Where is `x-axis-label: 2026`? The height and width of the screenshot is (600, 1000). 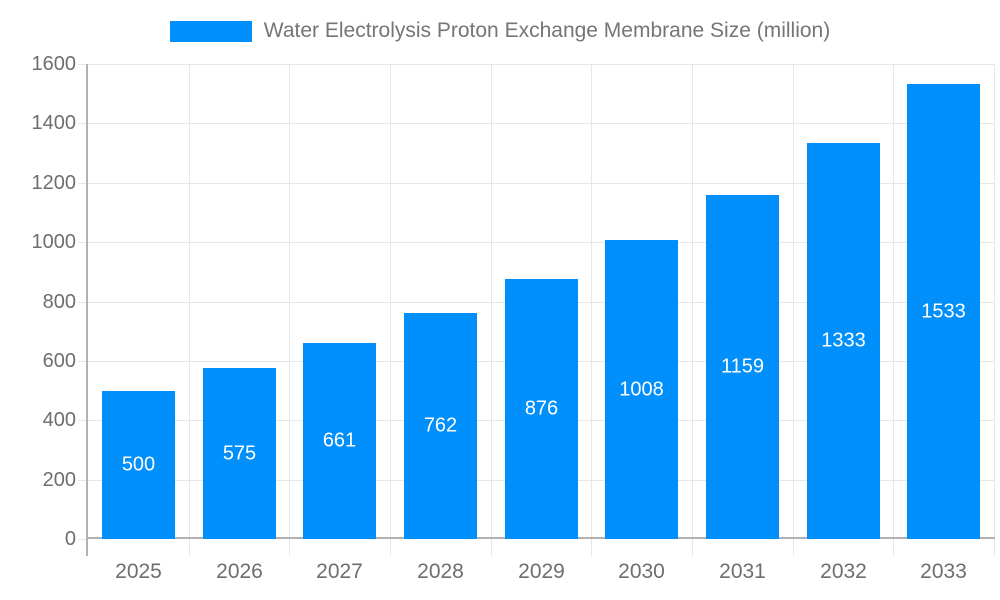
x-axis-label: 2026 is located at coordinates (239, 571).